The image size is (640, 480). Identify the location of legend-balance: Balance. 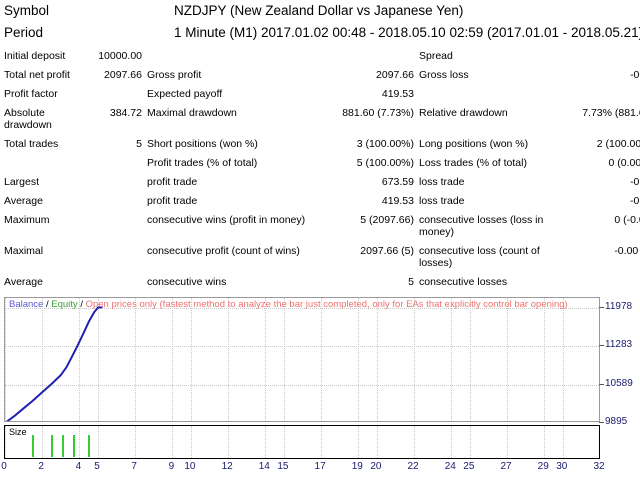
(26, 304).